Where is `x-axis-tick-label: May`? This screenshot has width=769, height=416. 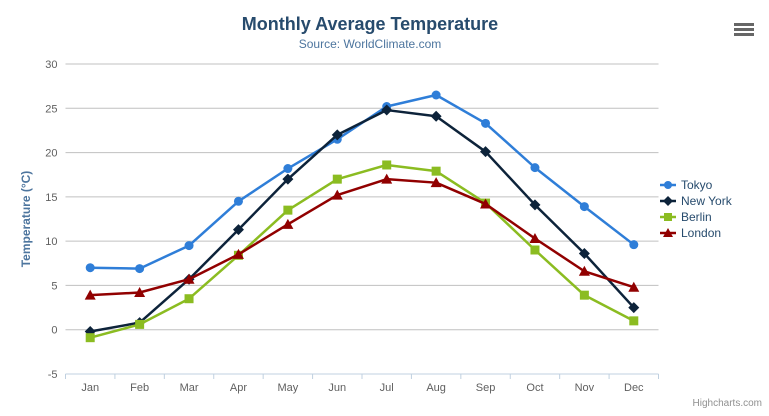 x-axis-tick-label: May is located at coordinates (287, 388).